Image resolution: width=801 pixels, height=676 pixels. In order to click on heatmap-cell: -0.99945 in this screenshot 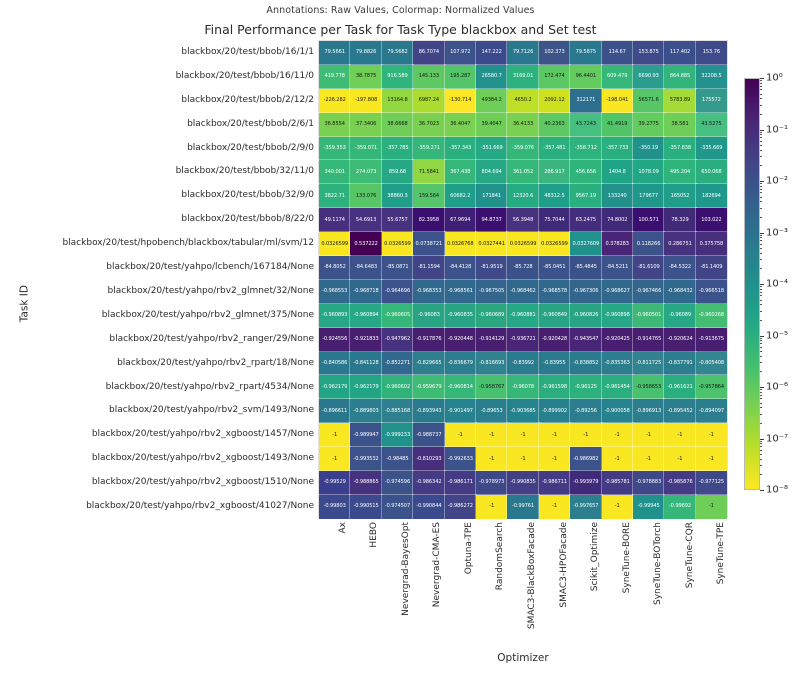, I will do `click(648, 507)`.